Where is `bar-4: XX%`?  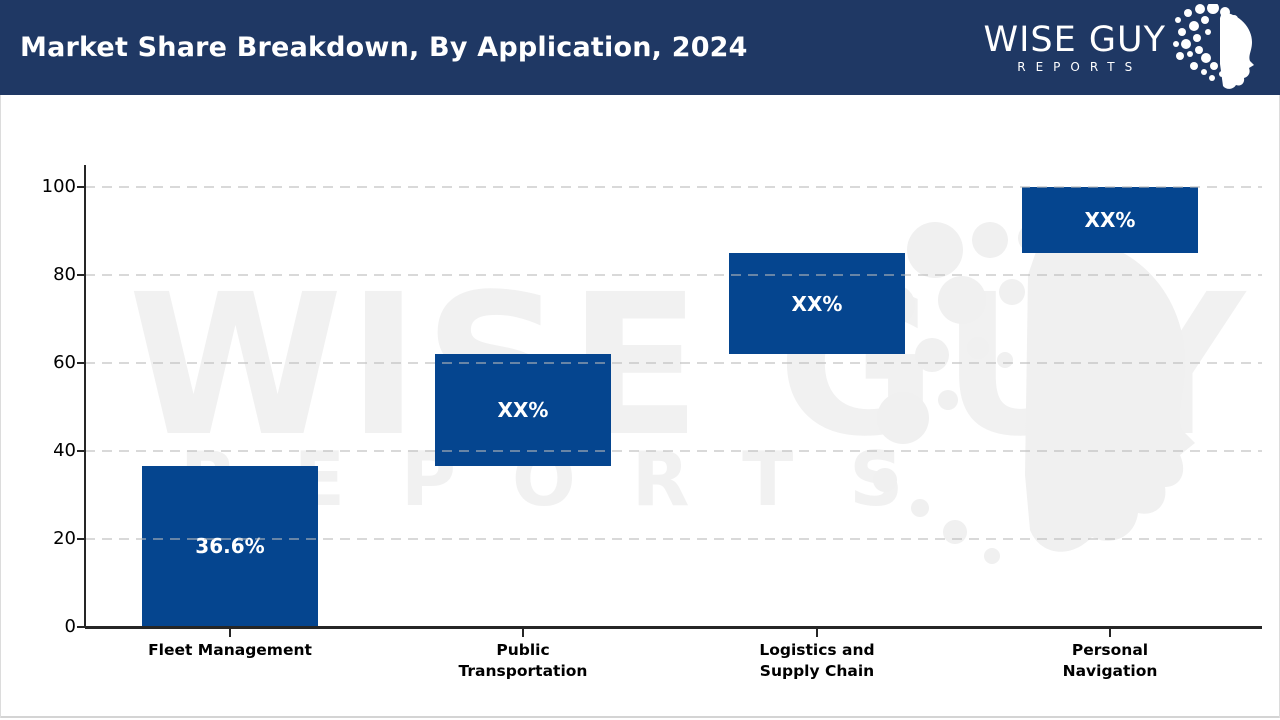 bar-4: XX% is located at coordinates (1110, 220).